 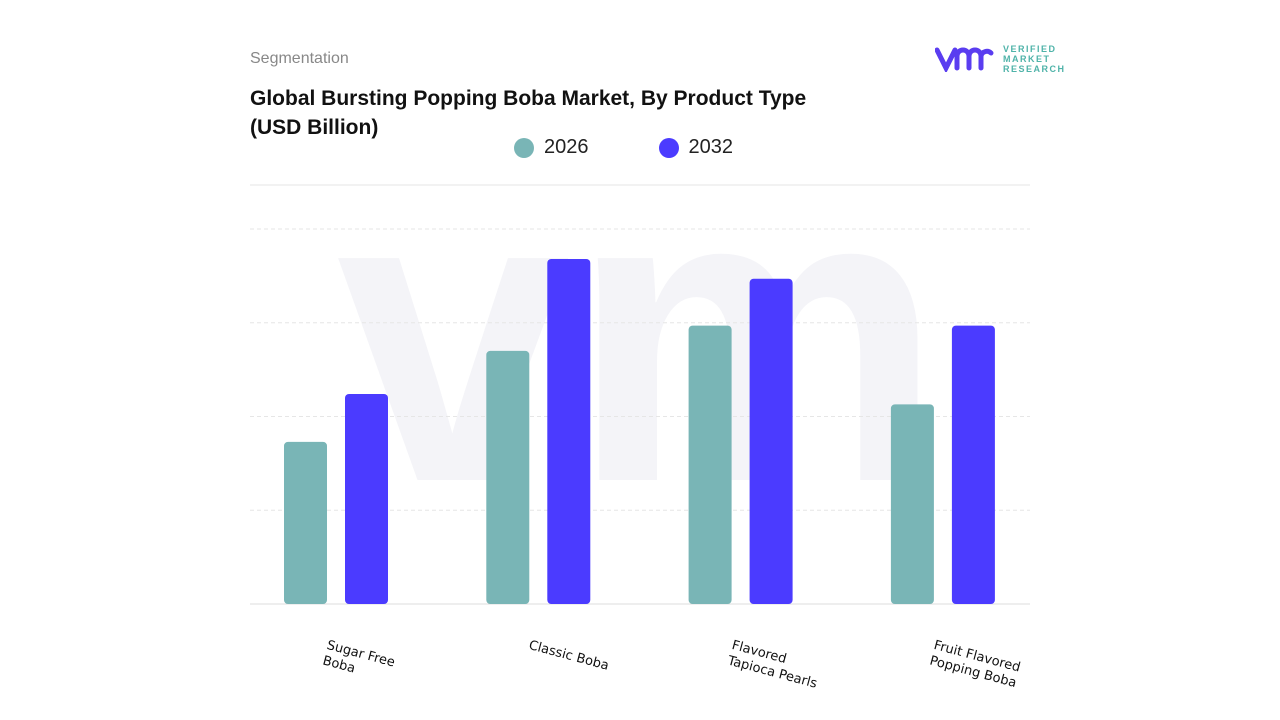 I want to click on legend-label-2032: 2032, so click(x=711, y=147).